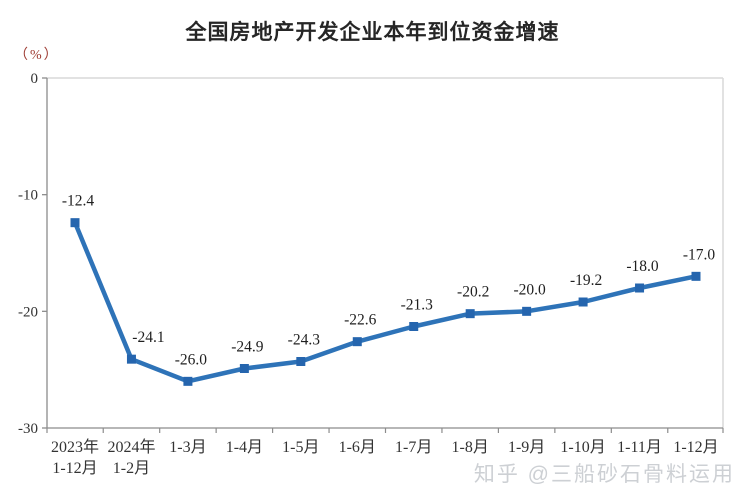 The width and height of the screenshot is (745, 500). I want to click on data-label: -20.2, so click(473, 292).